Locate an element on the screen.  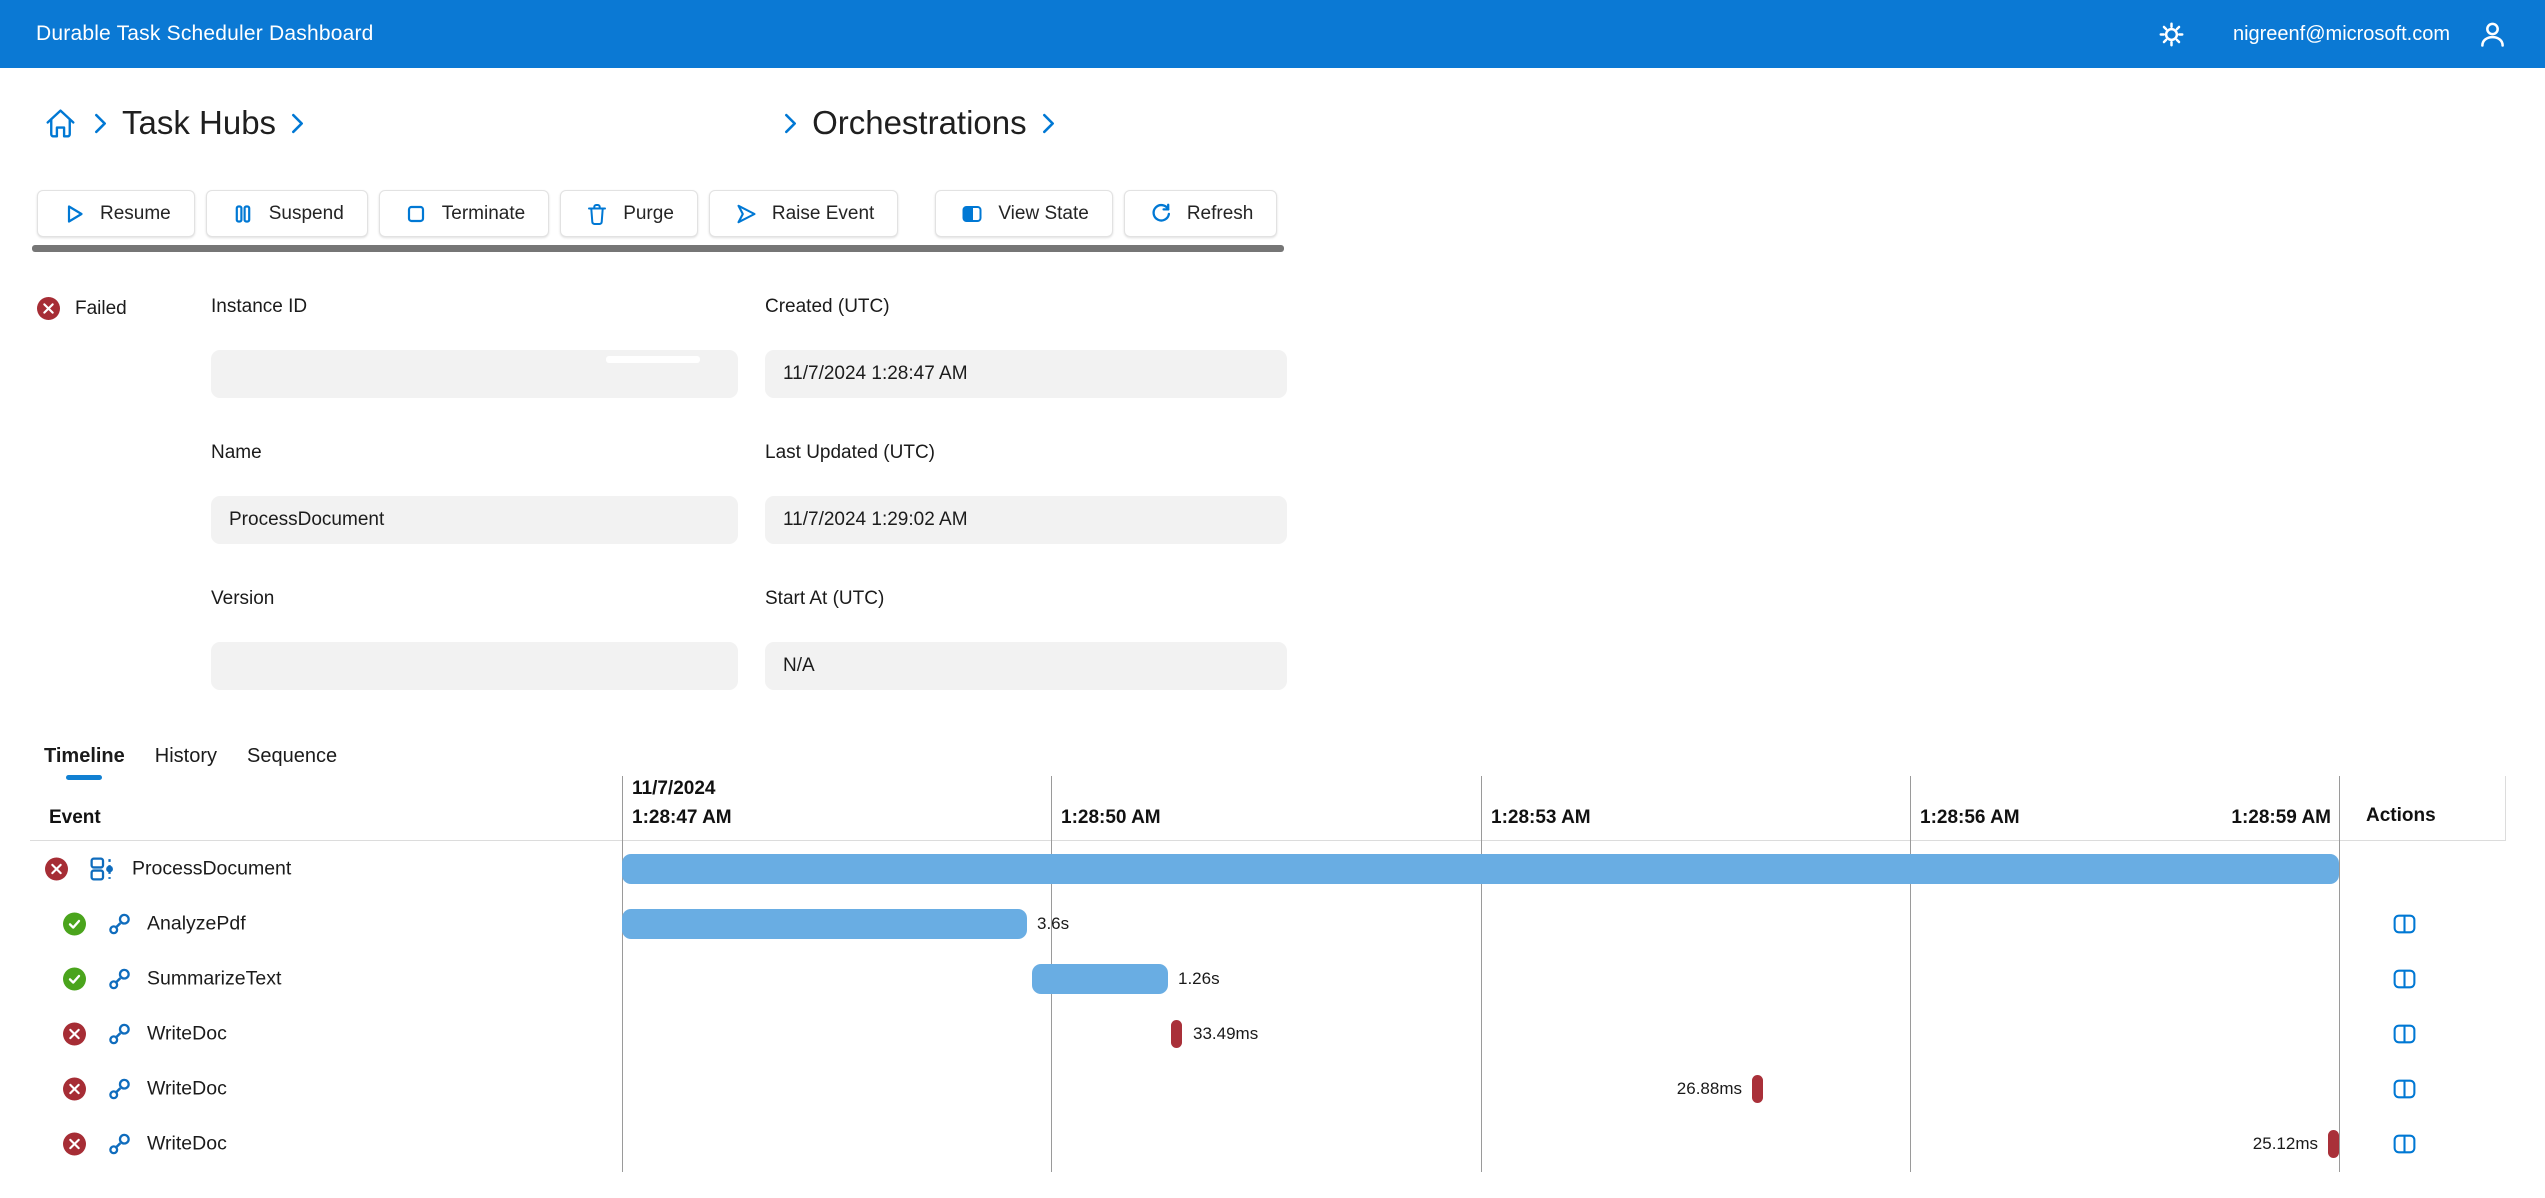
actions-column-border is located at coordinates (2505, 808).